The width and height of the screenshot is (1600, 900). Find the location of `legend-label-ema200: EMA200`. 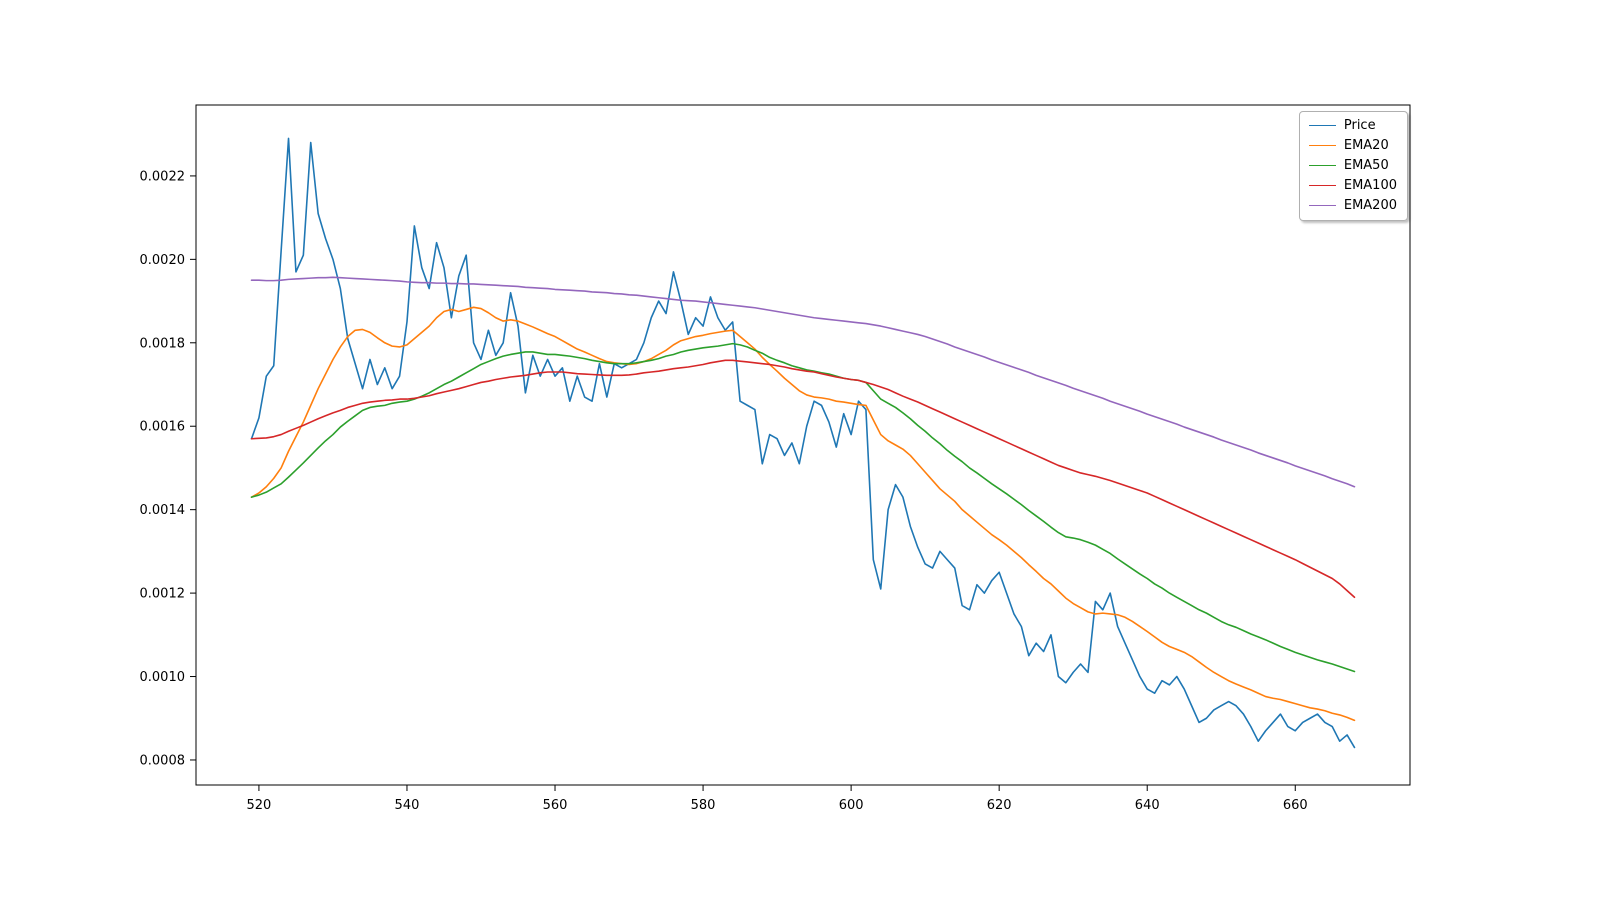

legend-label-ema200: EMA200 is located at coordinates (1370, 205).